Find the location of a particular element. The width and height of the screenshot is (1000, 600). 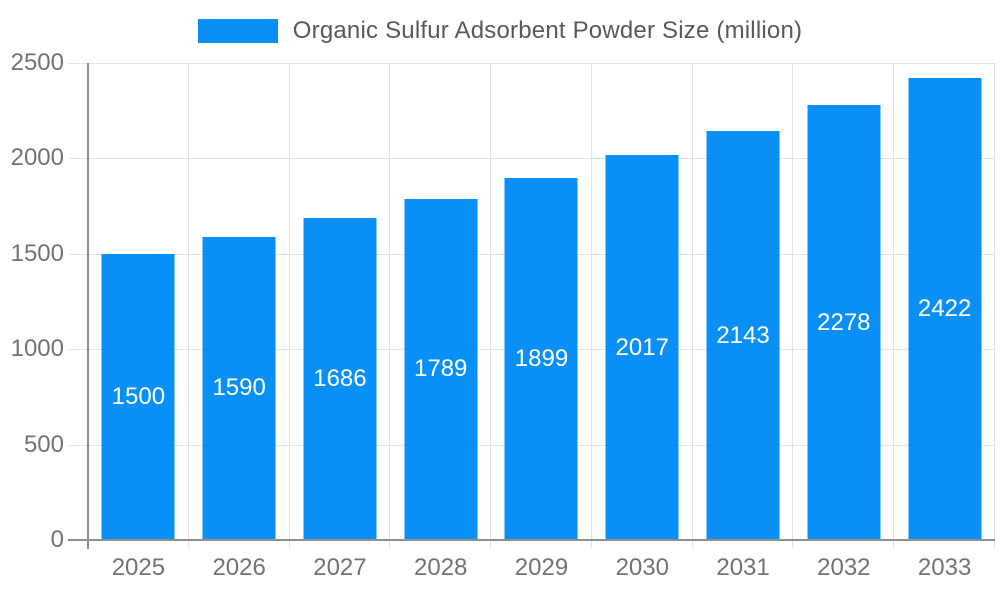

bar-2027 is located at coordinates (340, 379).